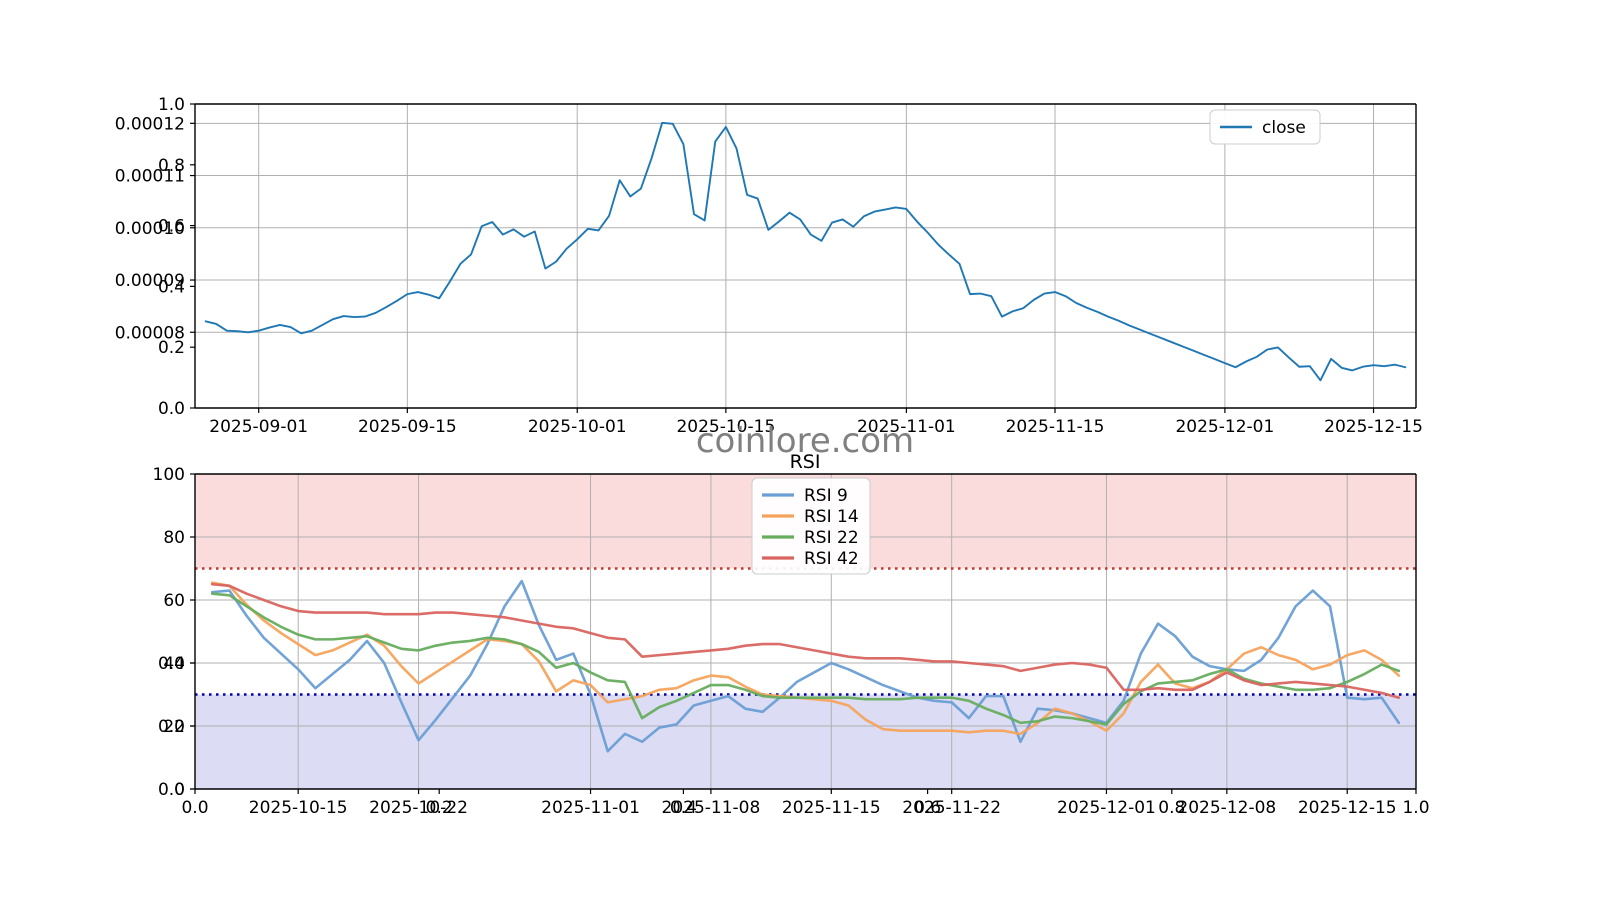 Image resolution: width=1600 pixels, height=900 pixels. What do you see at coordinates (418, 808) in the screenshot?
I see `rsi-x-tick-label: 2025-10-22` at bounding box center [418, 808].